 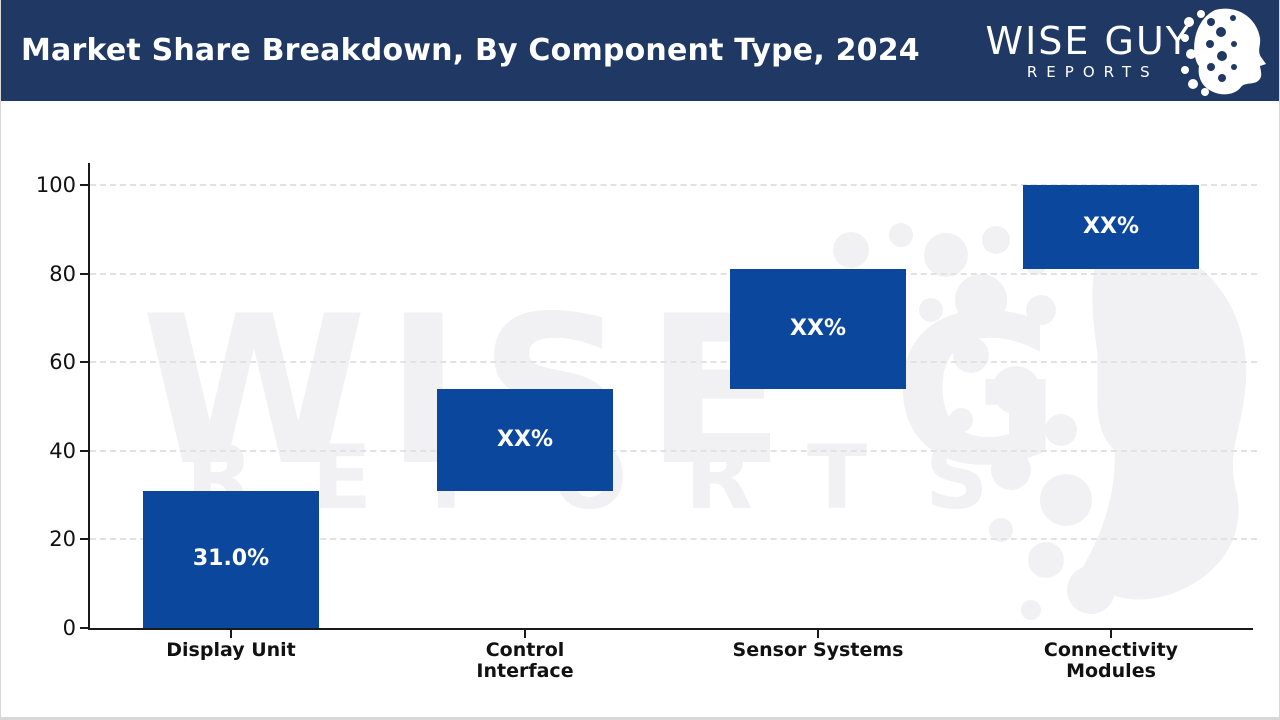 I want to click on x-category-label: Control Interface, so click(x=525, y=660).